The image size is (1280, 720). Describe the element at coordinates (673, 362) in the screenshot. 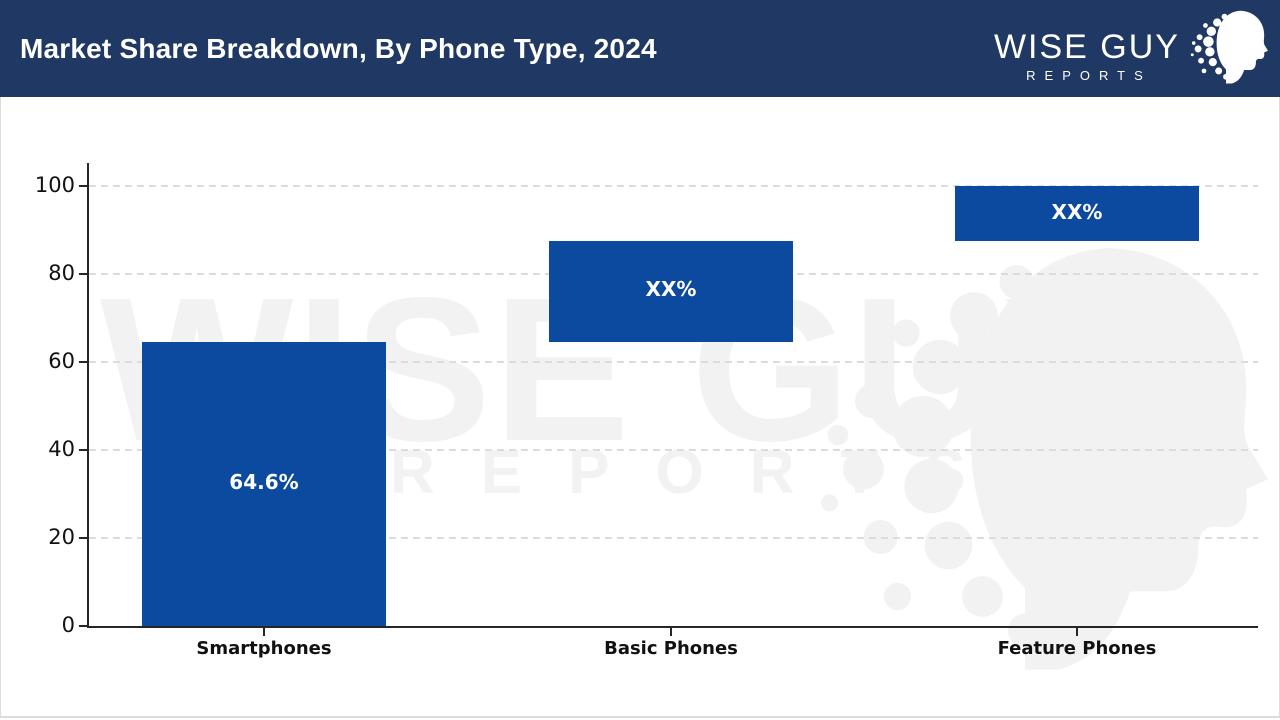

I see `gridline-y60` at that location.